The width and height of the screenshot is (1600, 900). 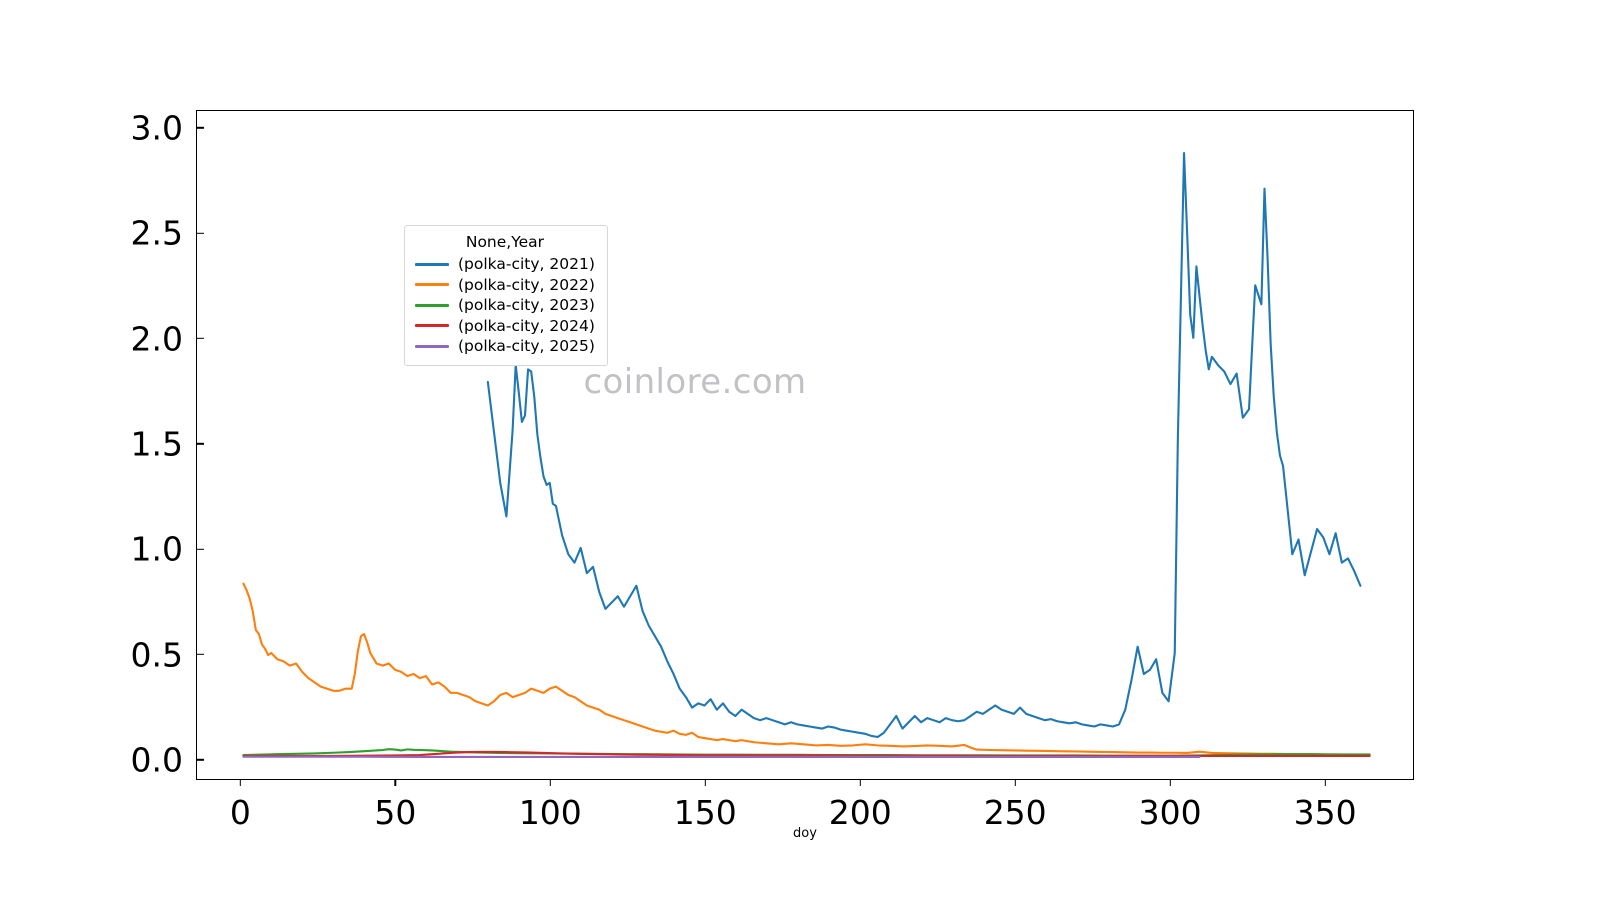 I want to click on y-tick: 1.0, so click(x=167, y=549).